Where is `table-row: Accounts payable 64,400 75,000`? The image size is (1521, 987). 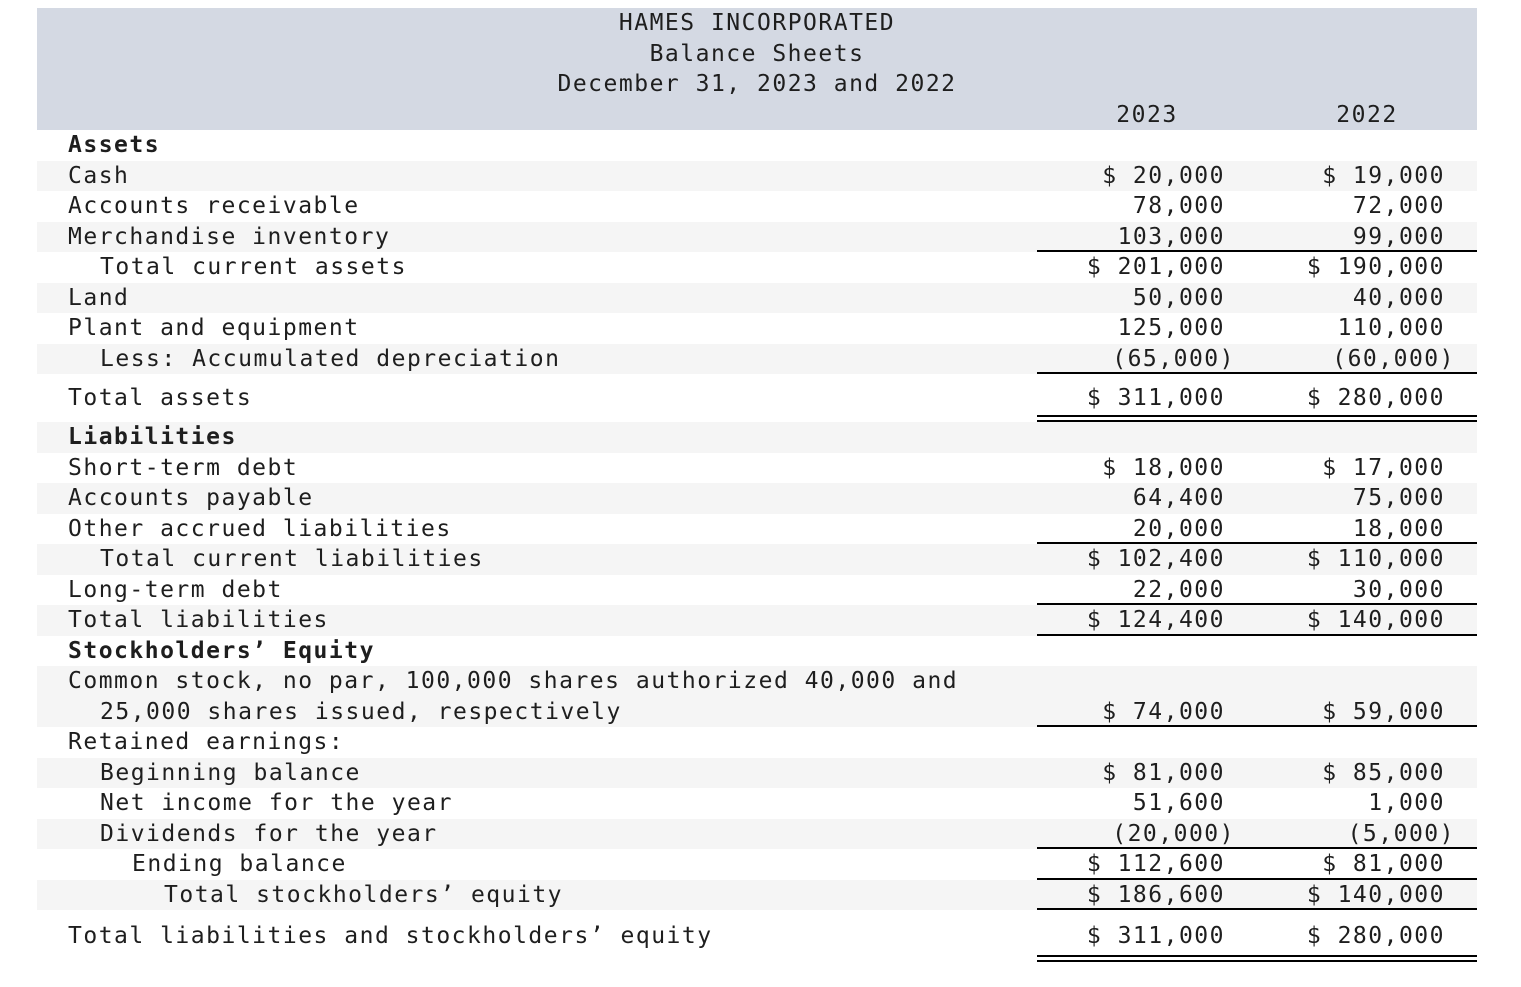 table-row: Accounts payable 64,400 75,000 is located at coordinates (757, 498).